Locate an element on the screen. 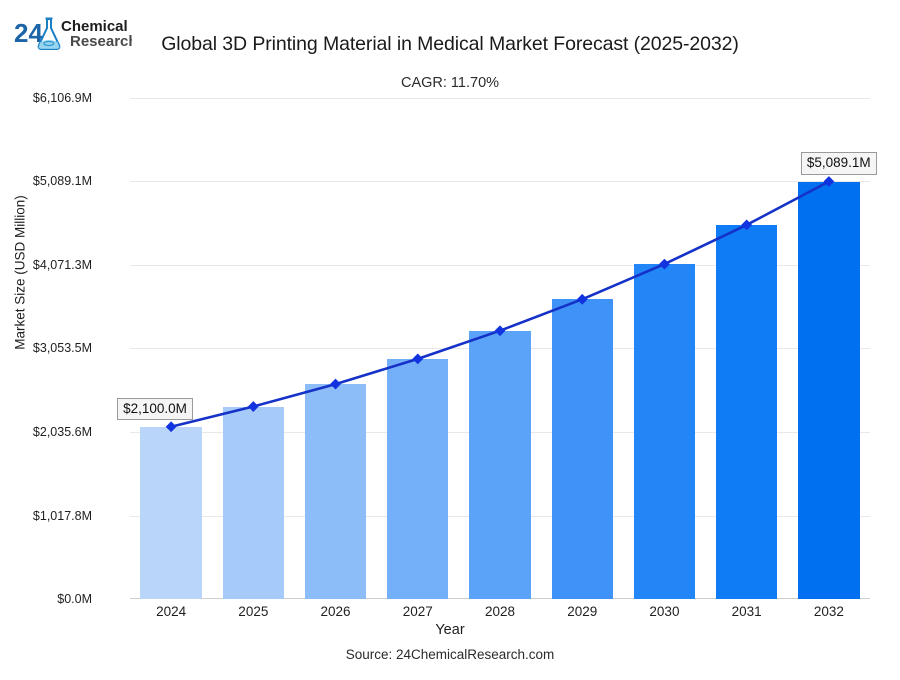  y-axis-title: Market Size (USD Million) is located at coordinates (20, 272).